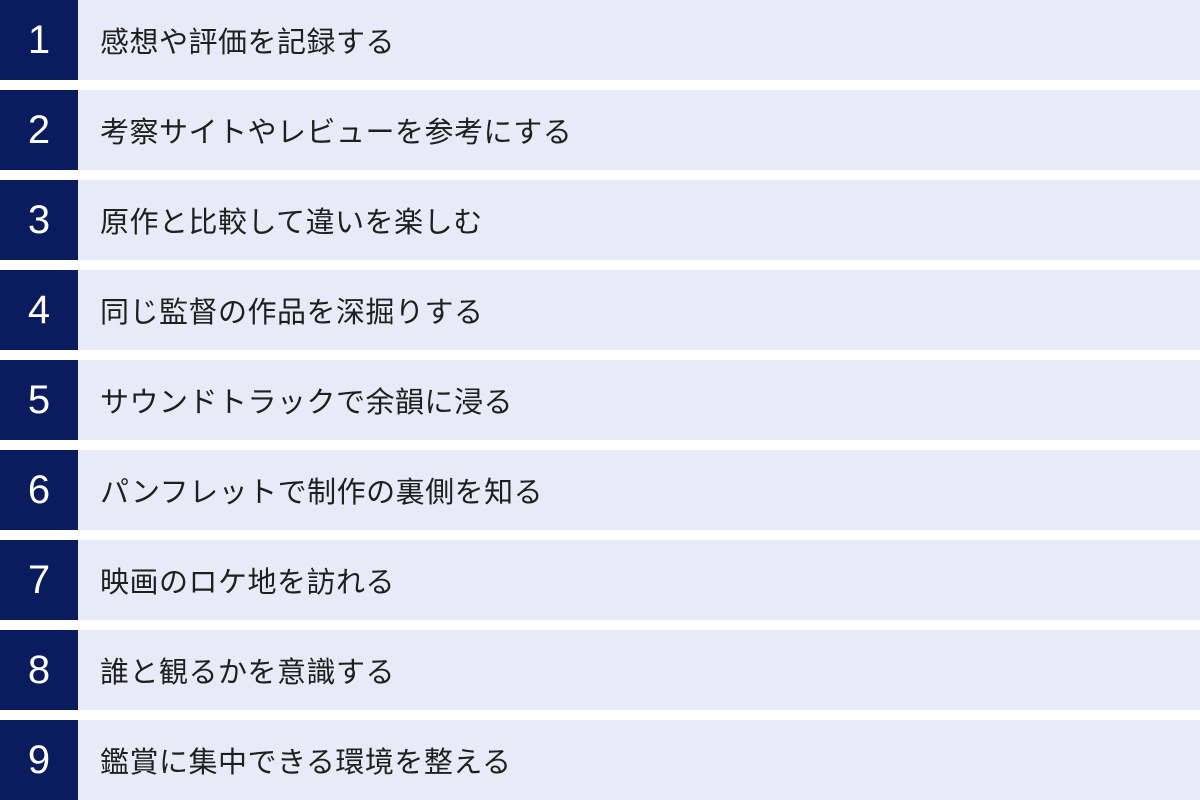  I want to click on list-item: 4 同じ監督の作品を深掘りする, so click(600, 310).